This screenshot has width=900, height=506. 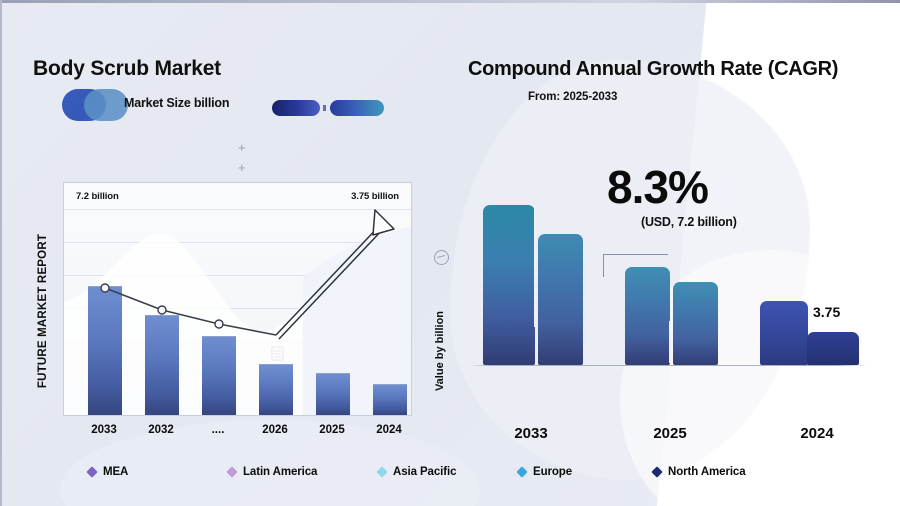 What do you see at coordinates (1, 253) in the screenshot?
I see `panel-left-border` at bounding box center [1, 253].